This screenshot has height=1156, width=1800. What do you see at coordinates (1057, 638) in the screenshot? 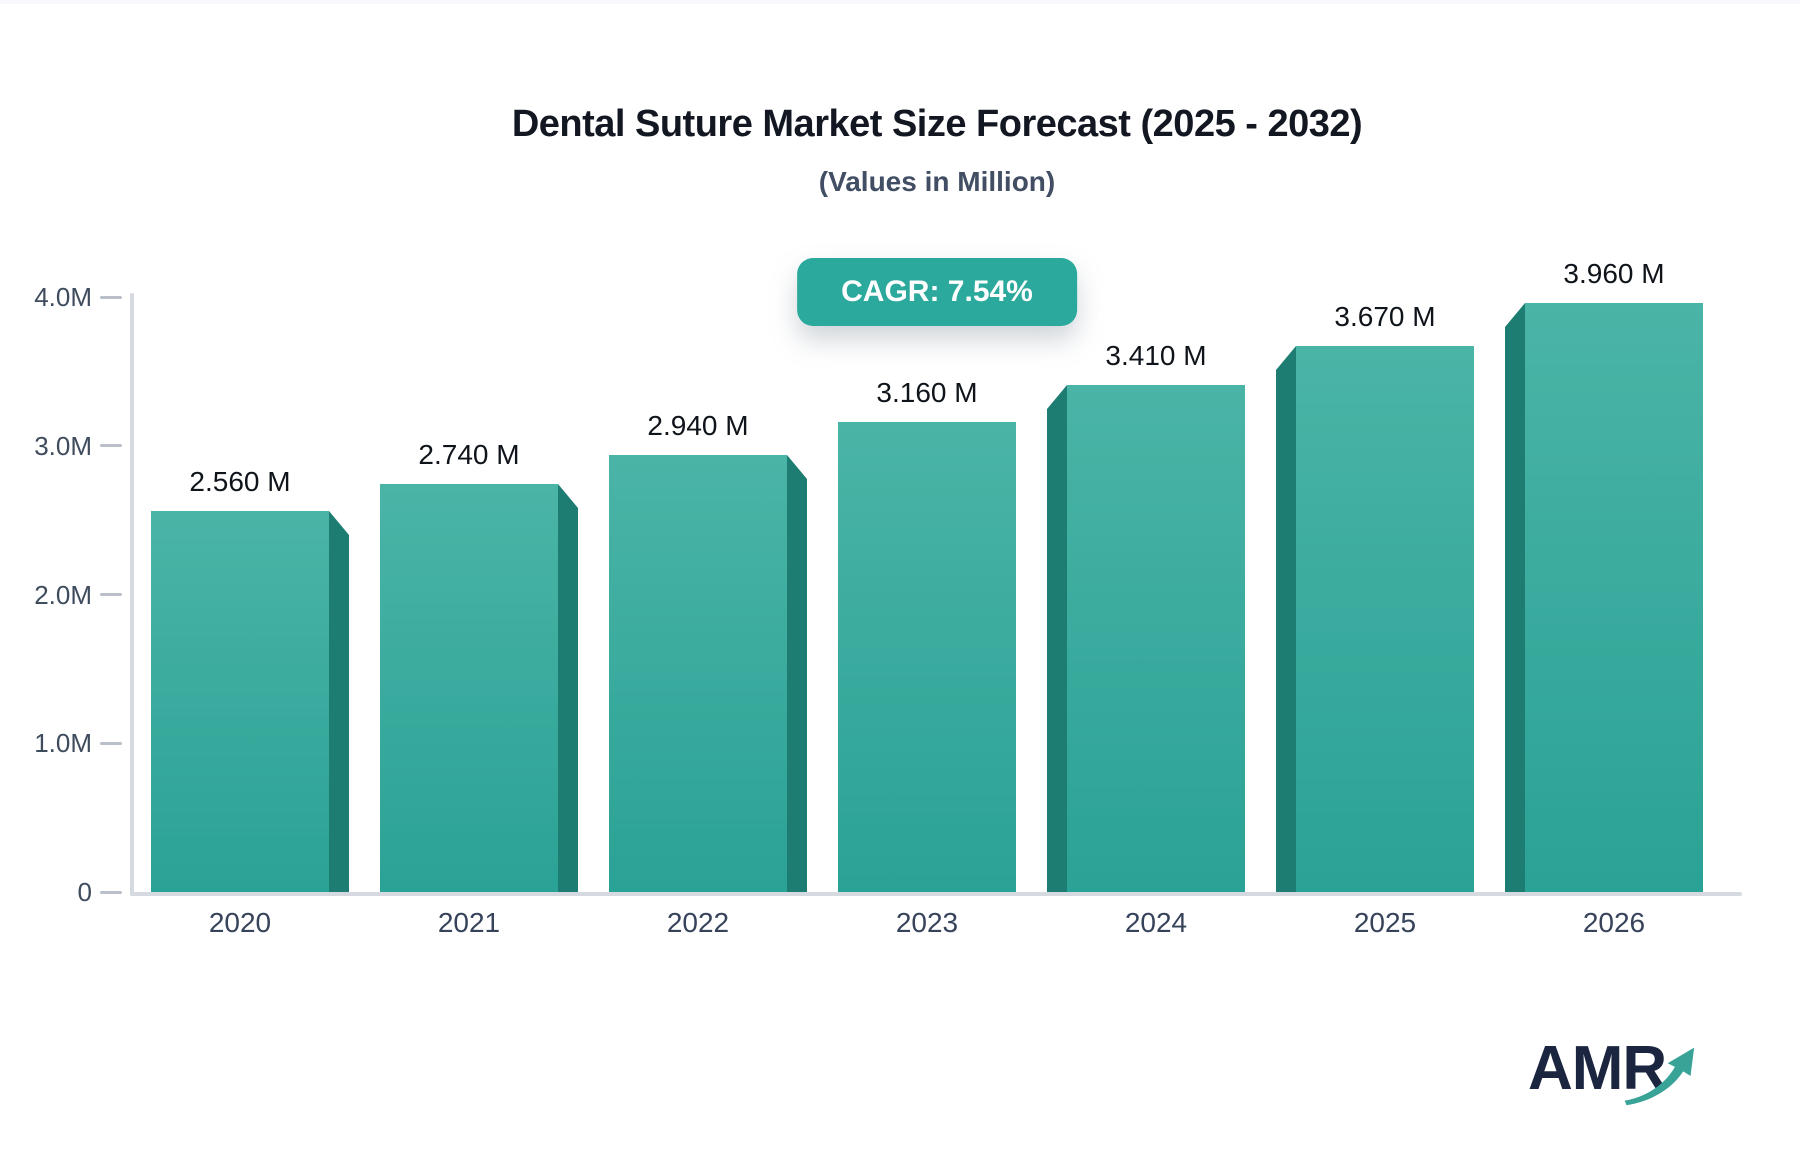
I see `bar-side-3d-2024` at bounding box center [1057, 638].